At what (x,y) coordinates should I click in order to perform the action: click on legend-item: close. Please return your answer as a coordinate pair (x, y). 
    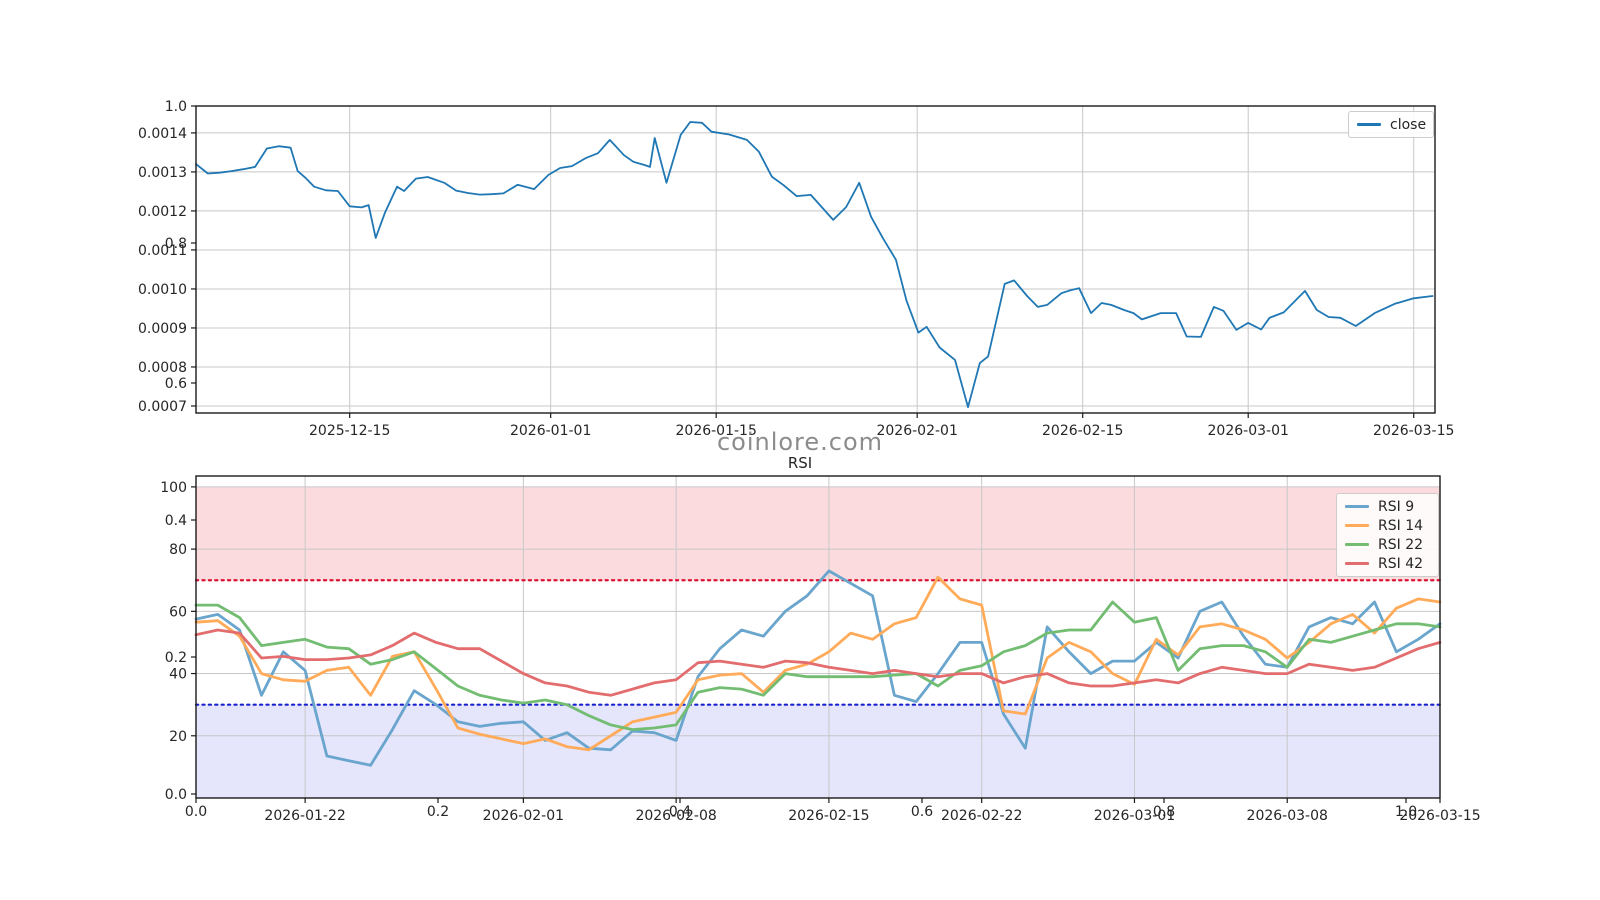
    Looking at the image, I should click on (1392, 124).